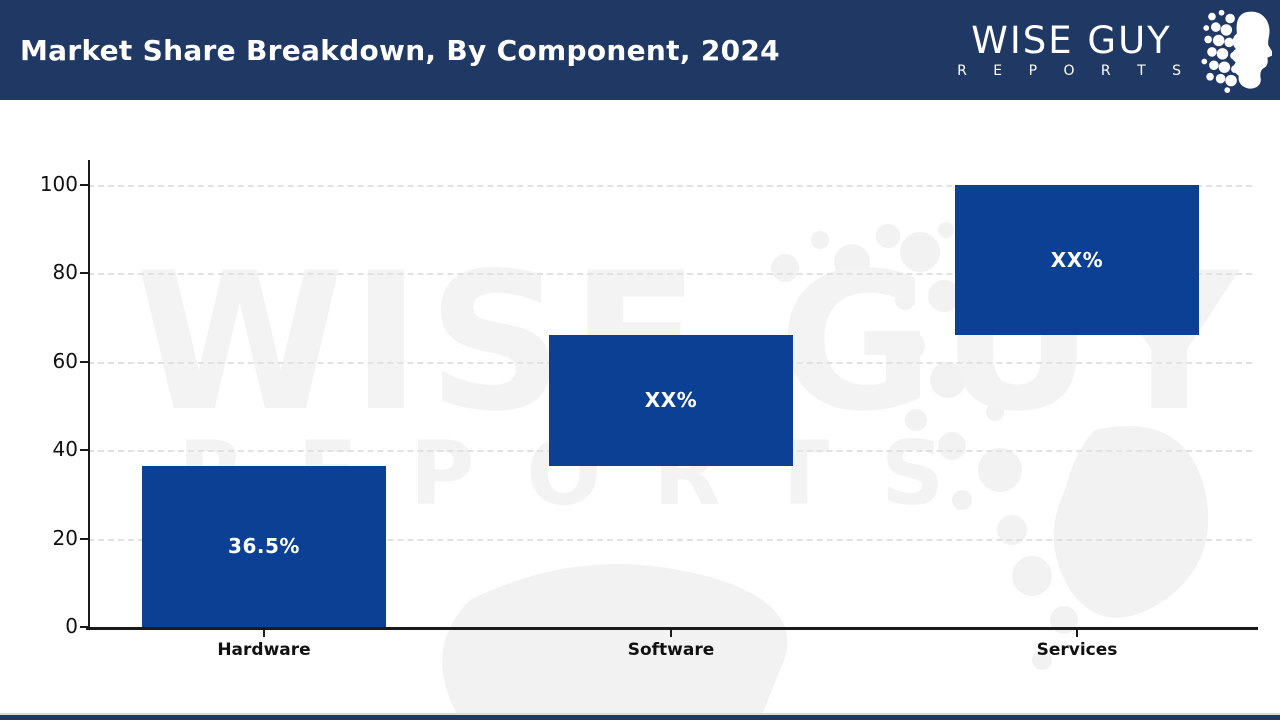  What do you see at coordinates (1236, 51) in the screenshot?
I see `wiseguy-face-icon` at bounding box center [1236, 51].